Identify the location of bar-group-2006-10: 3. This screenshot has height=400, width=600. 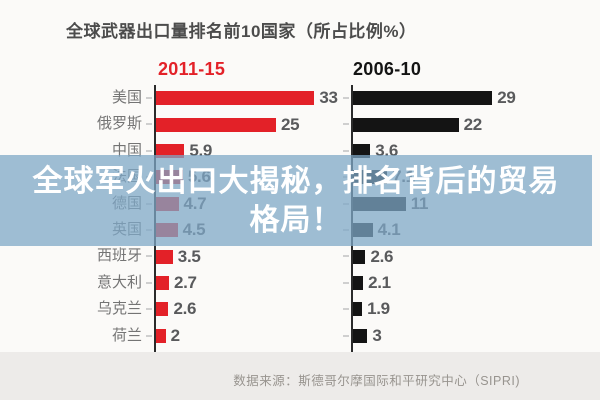
(367, 336).